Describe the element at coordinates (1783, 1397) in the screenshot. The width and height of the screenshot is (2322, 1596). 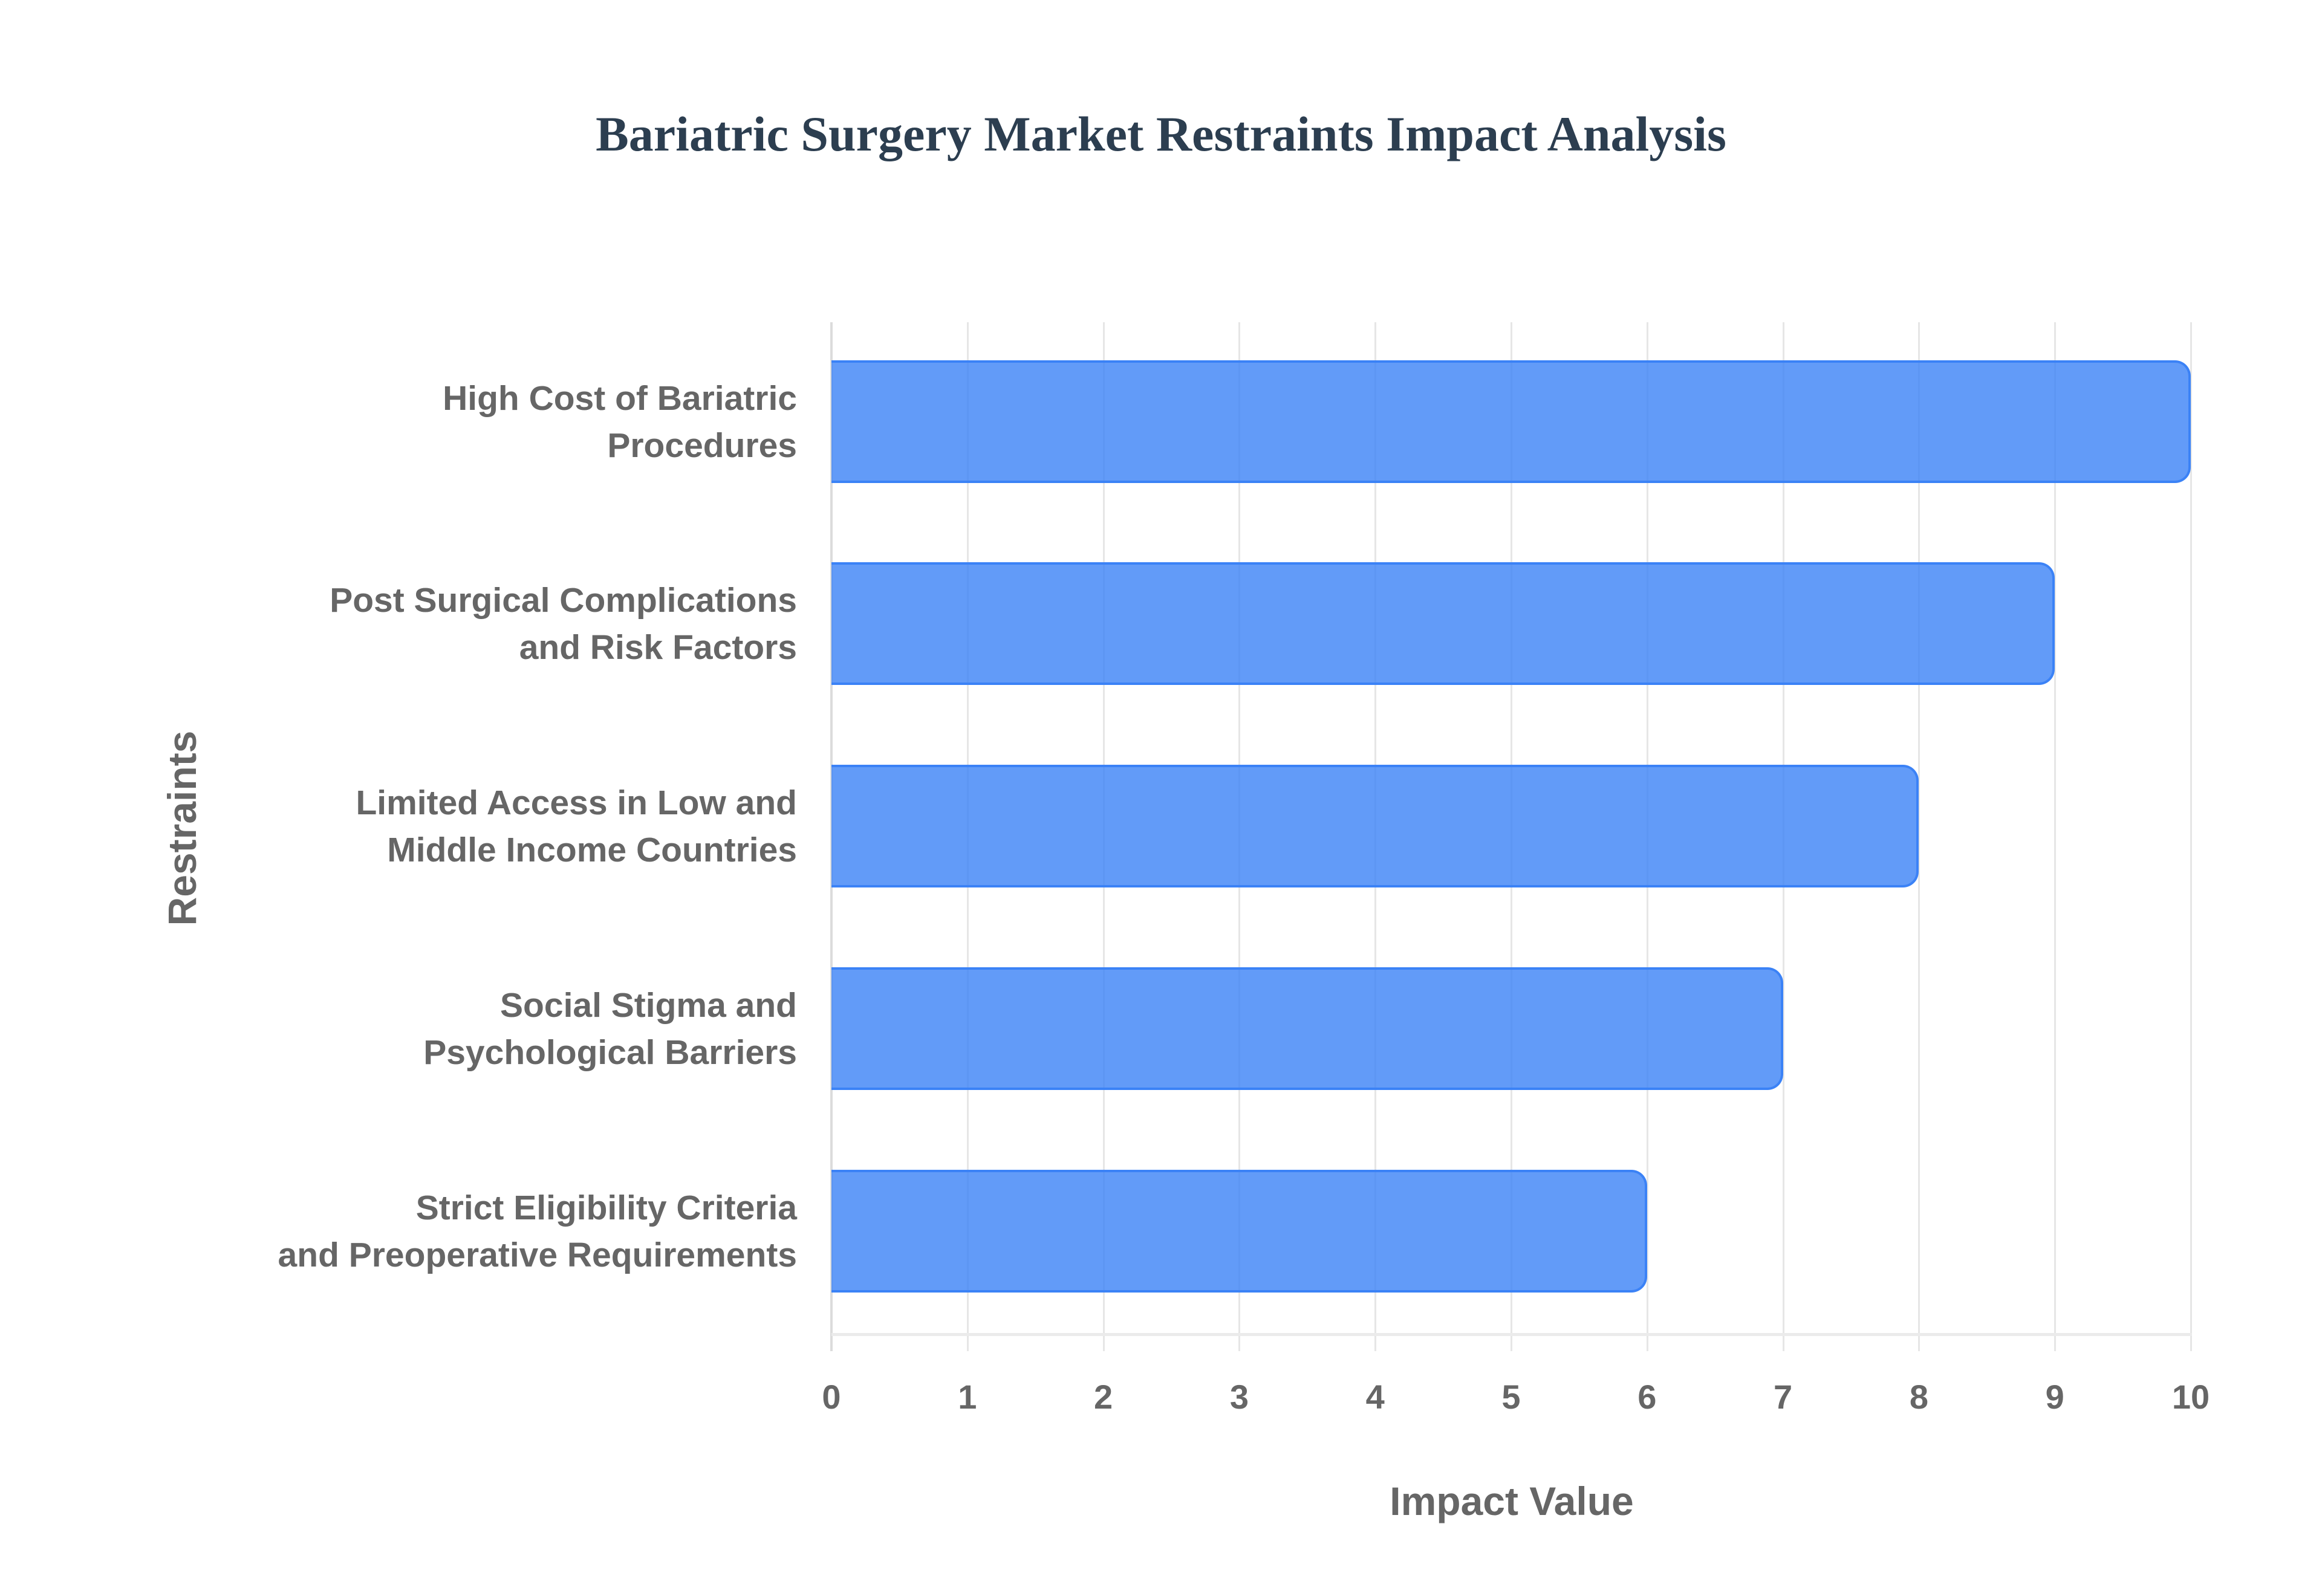
I see `x-tick-label: 7` at that location.